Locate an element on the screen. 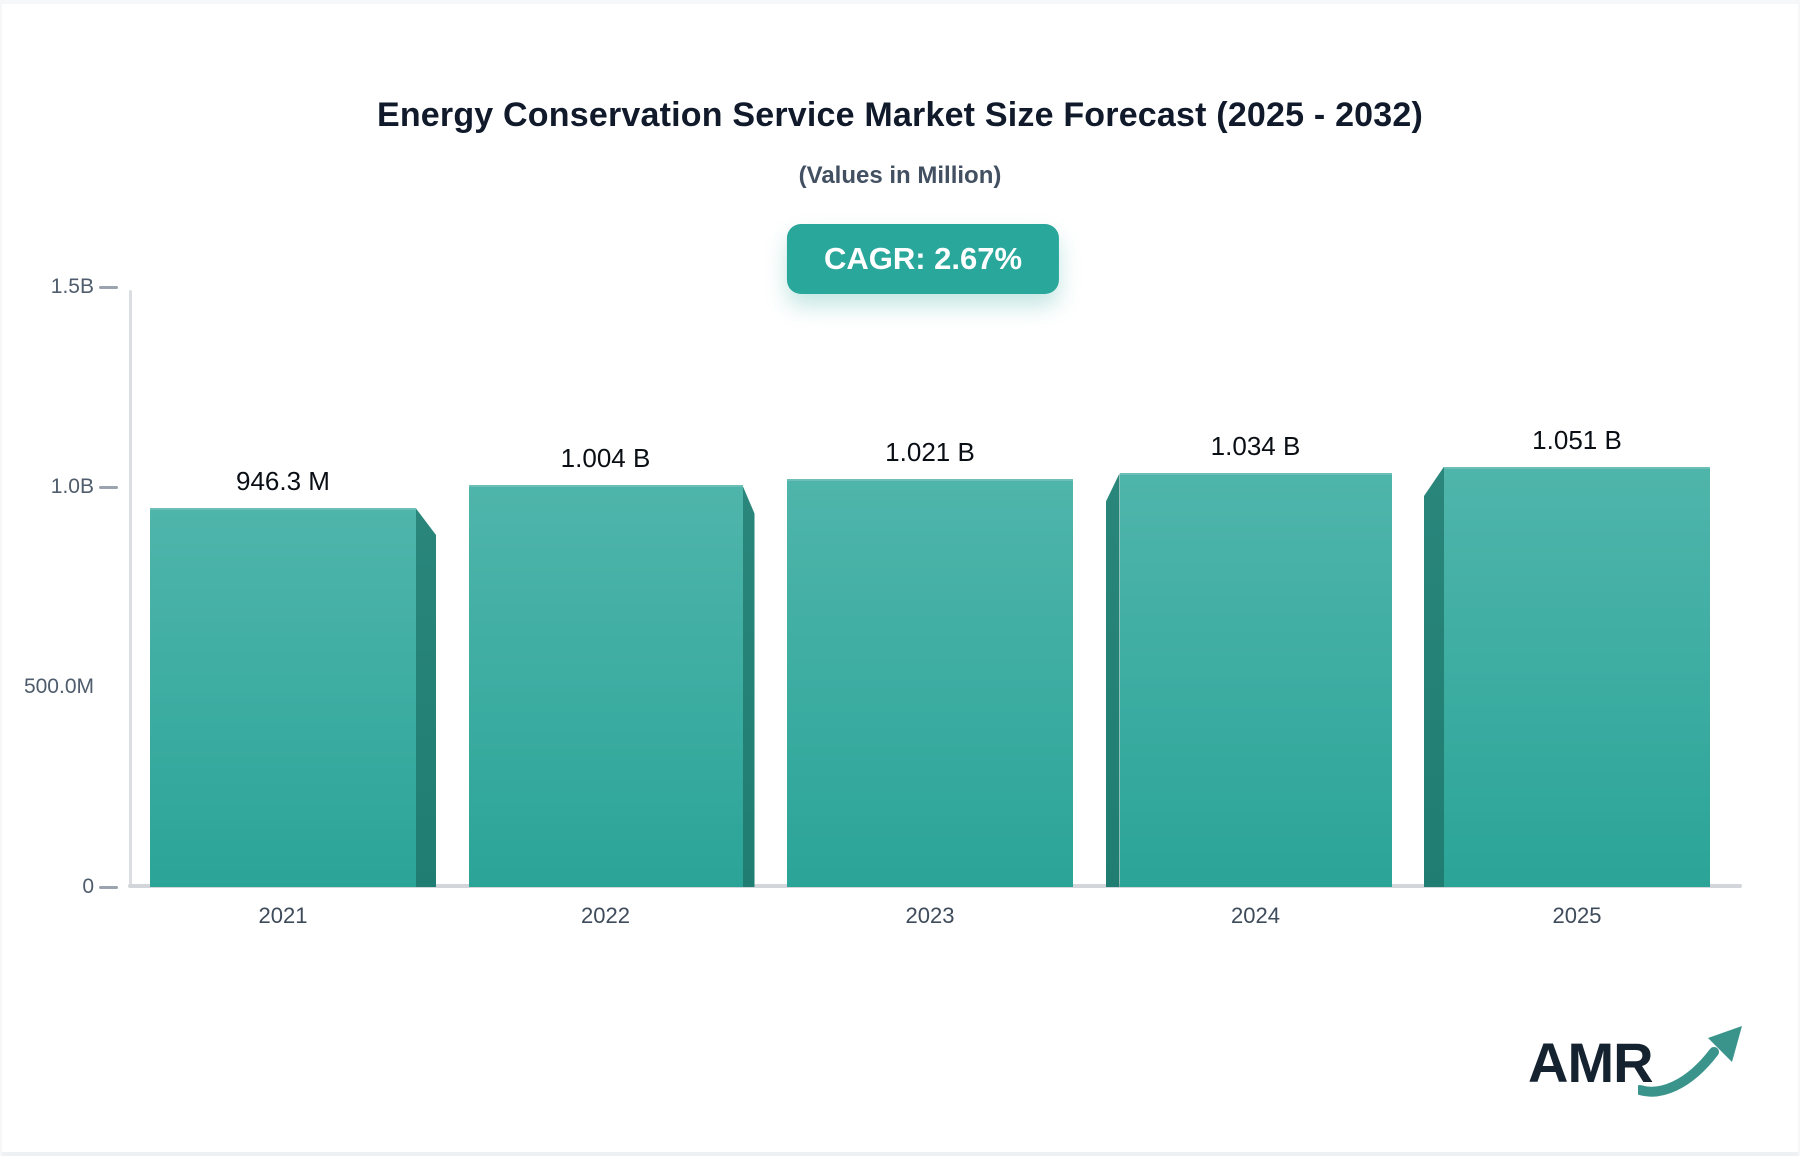  frame-edge-bottom is located at coordinates (900, 1154).